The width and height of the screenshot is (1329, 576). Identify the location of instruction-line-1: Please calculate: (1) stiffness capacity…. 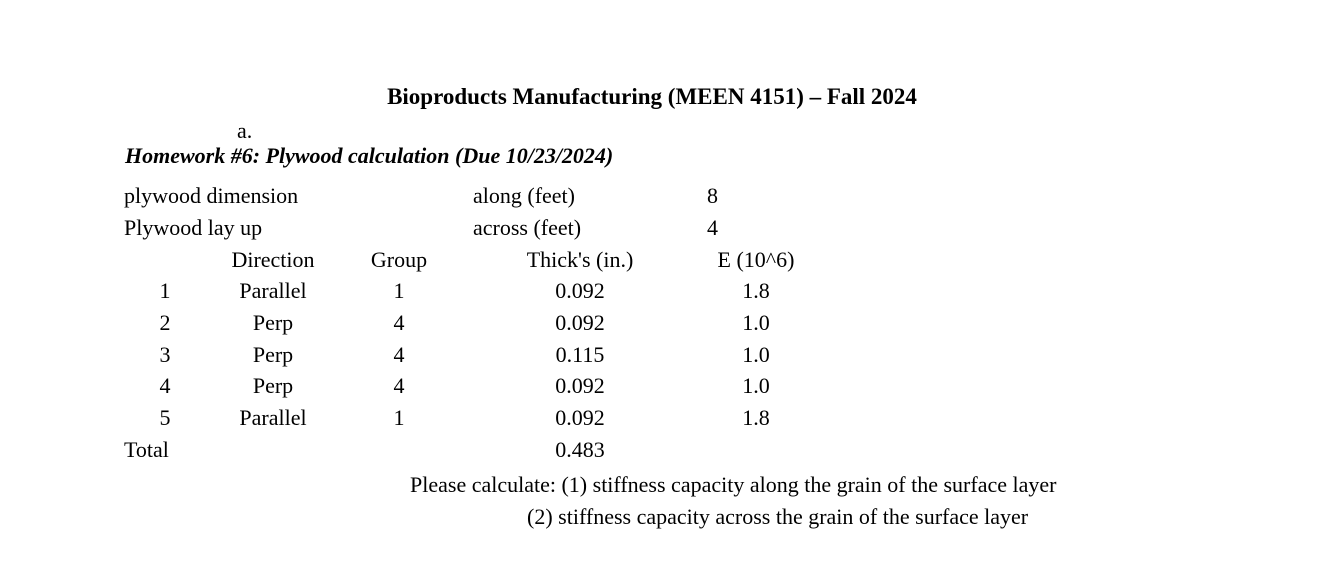
(664, 486).